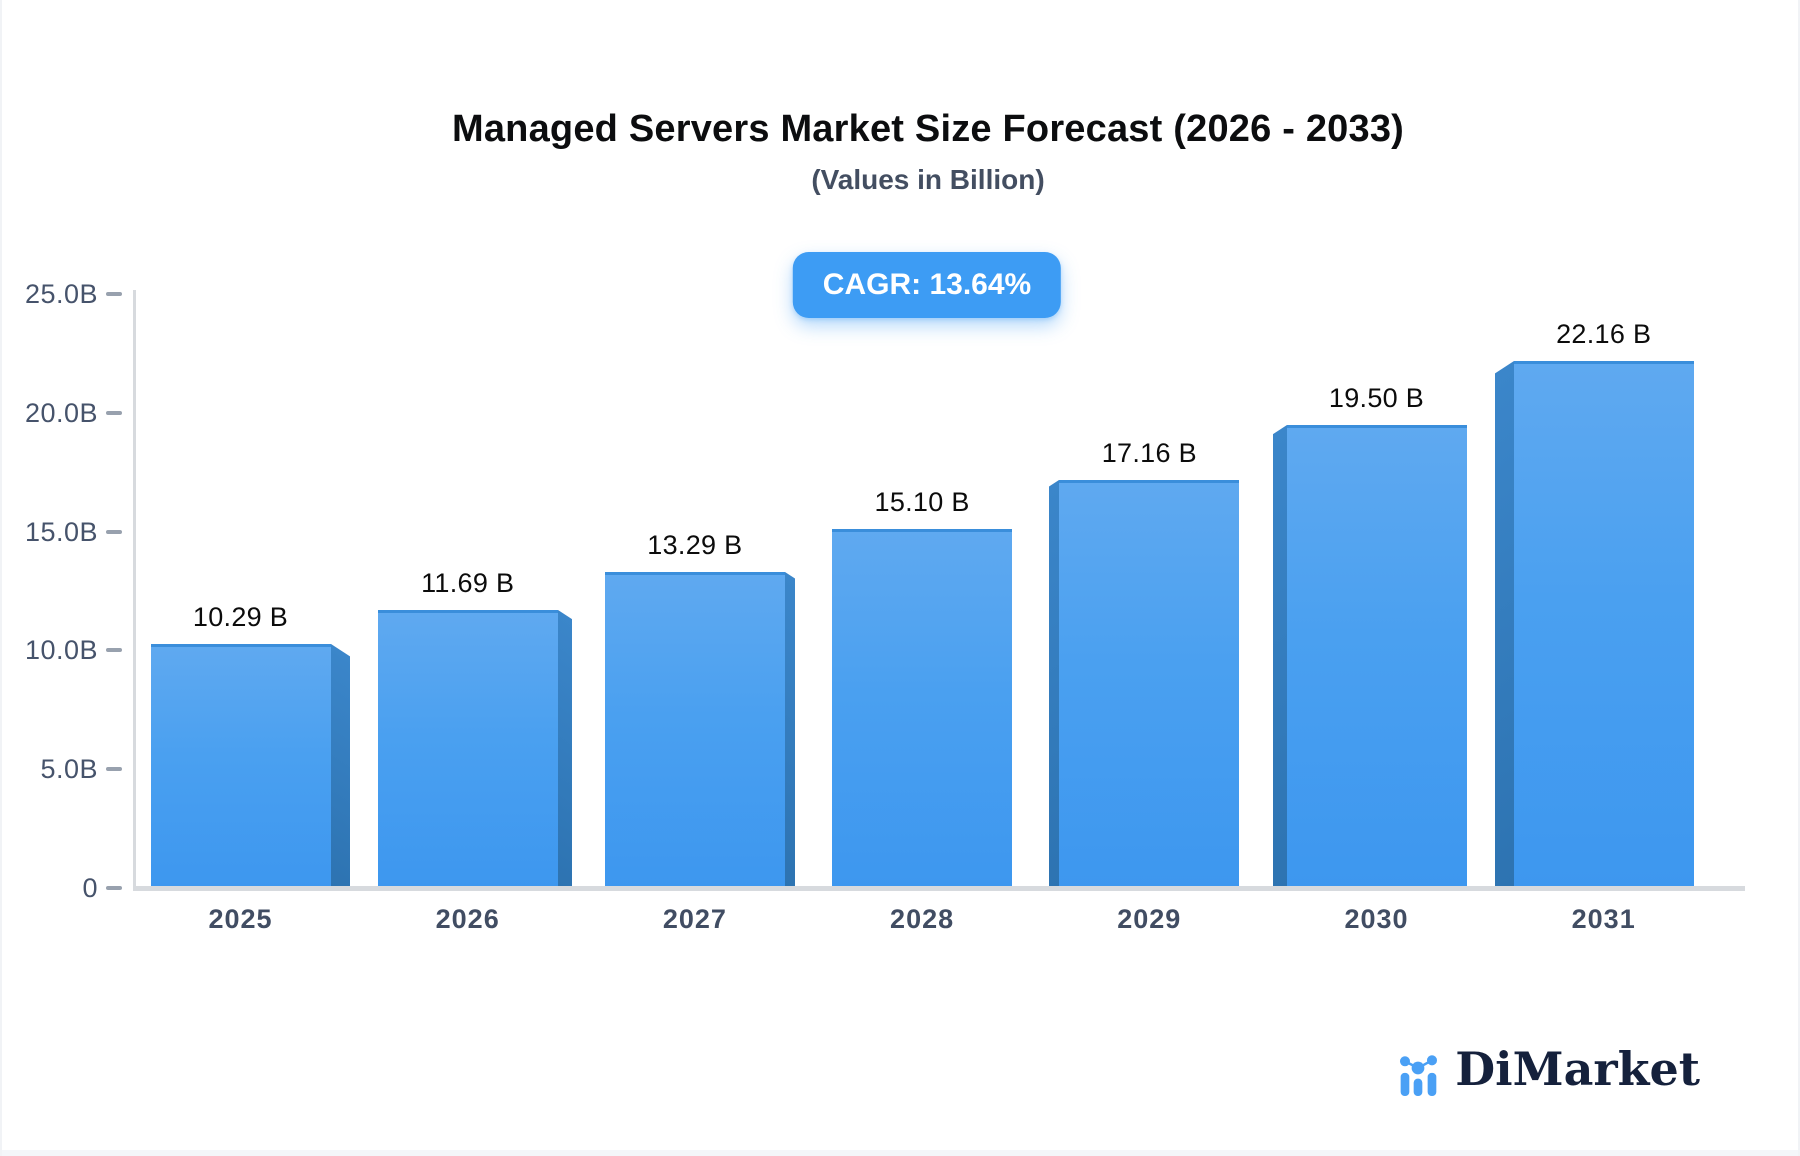  Describe the element at coordinates (61, 412) in the screenshot. I see `y-axis-tick-label: 20.0B` at that location.